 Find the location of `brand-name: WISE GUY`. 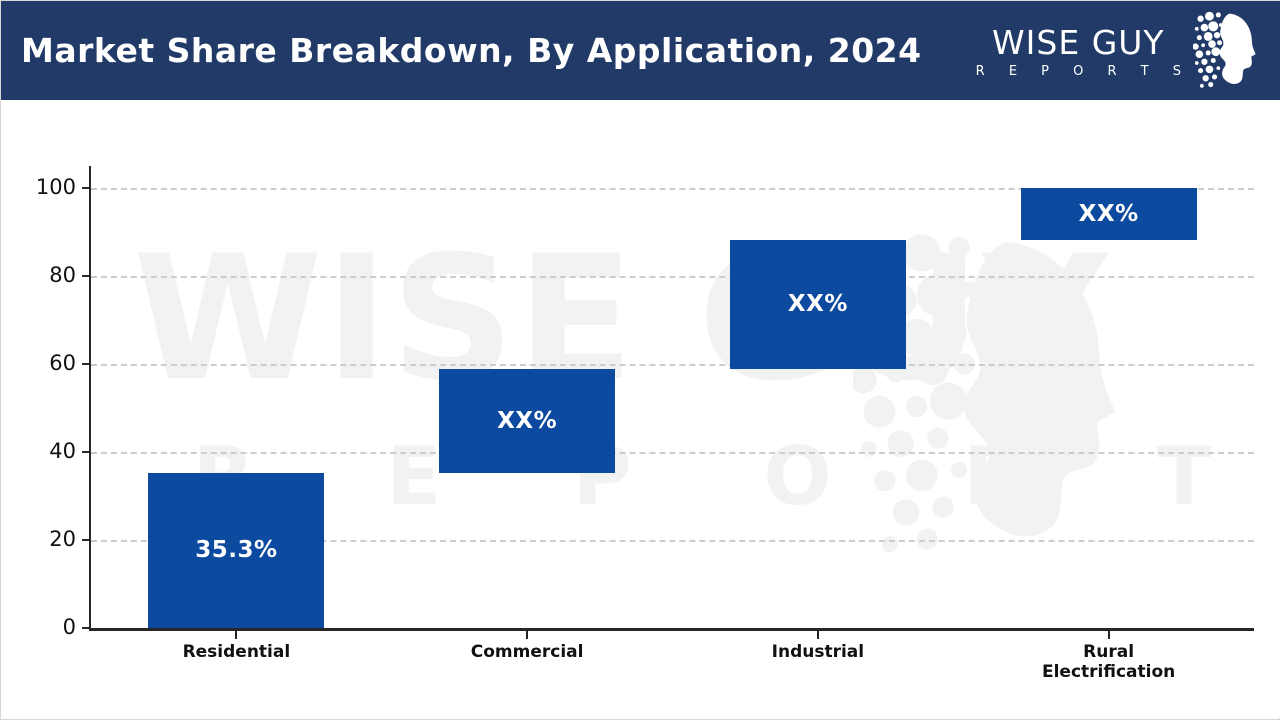

brand-name: WISE GUY is located at coordinates (1078, 42).